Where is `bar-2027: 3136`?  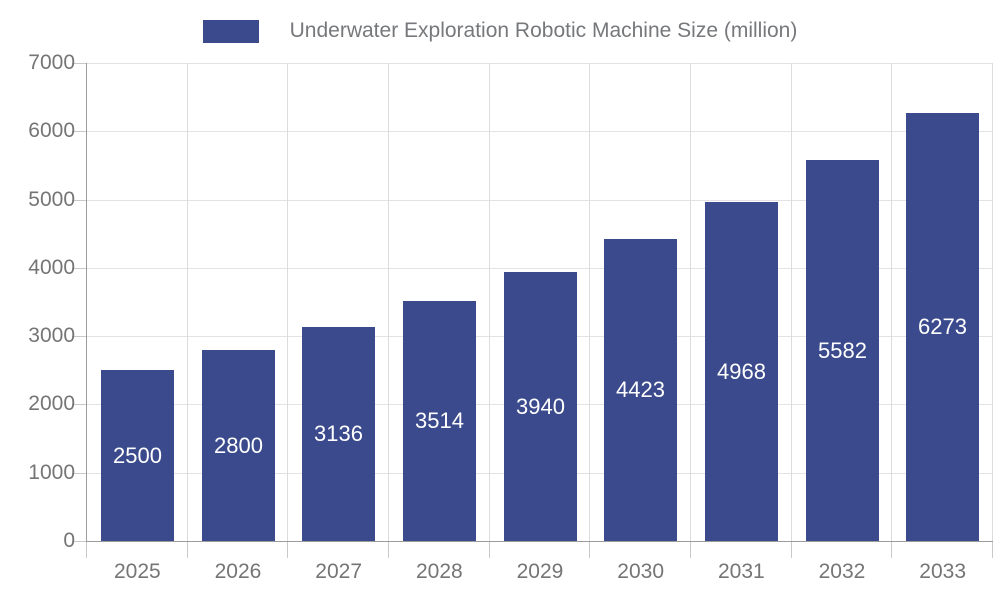 bar-2027: 3136 is located at coordinates (338, 434).